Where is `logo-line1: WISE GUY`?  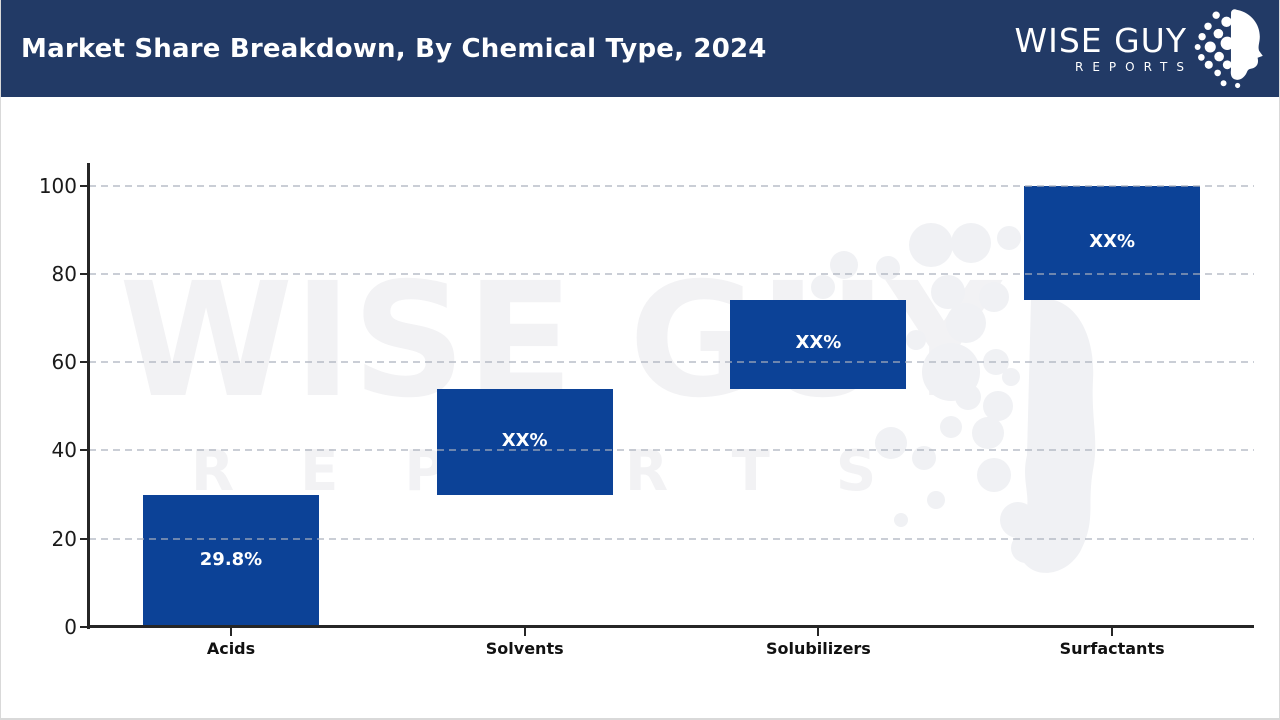
logo-line1: WISE GUY is located at coordinates (1100, 40).